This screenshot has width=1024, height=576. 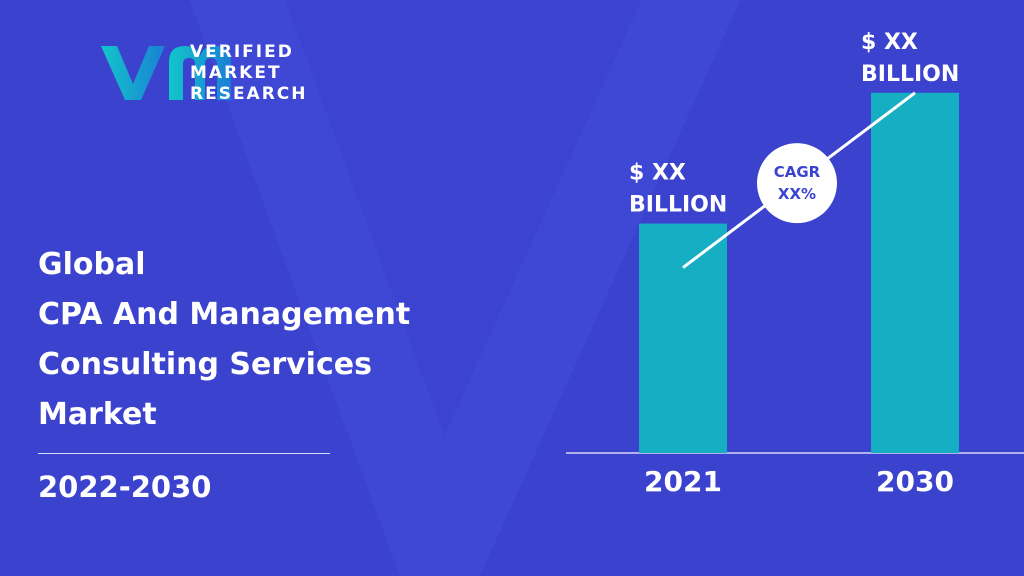 What do you see at coordinates (797, 194) in the screenshot?
I see `cagr-label: XX%` at bounding box center [797, 194].